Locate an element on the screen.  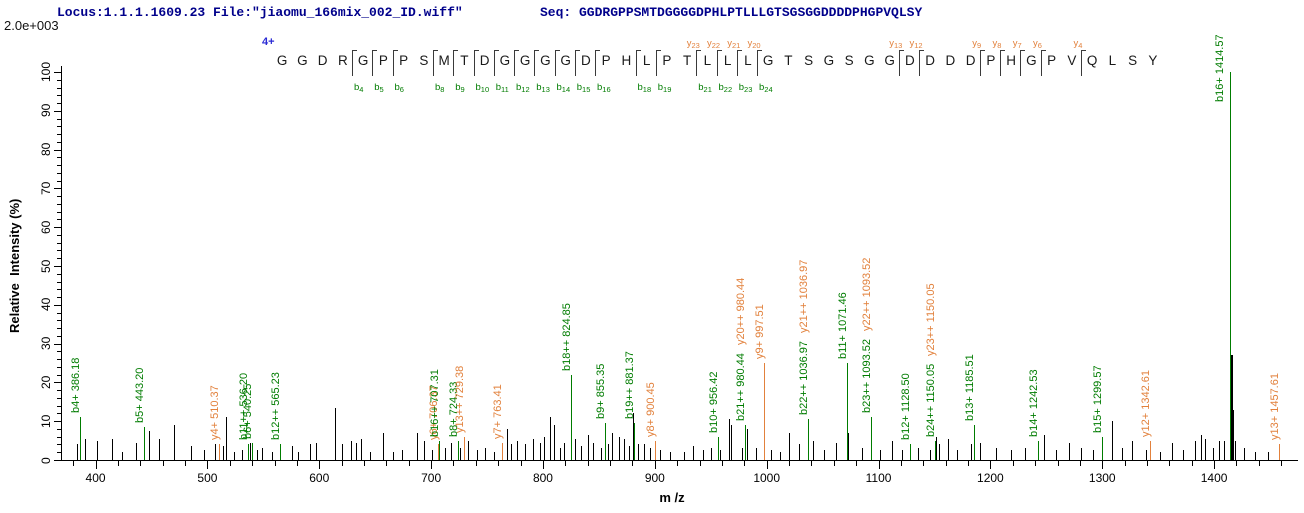
b-ion-peak-label: b16+ 1414.57 is located at coordinates (1220, 68).